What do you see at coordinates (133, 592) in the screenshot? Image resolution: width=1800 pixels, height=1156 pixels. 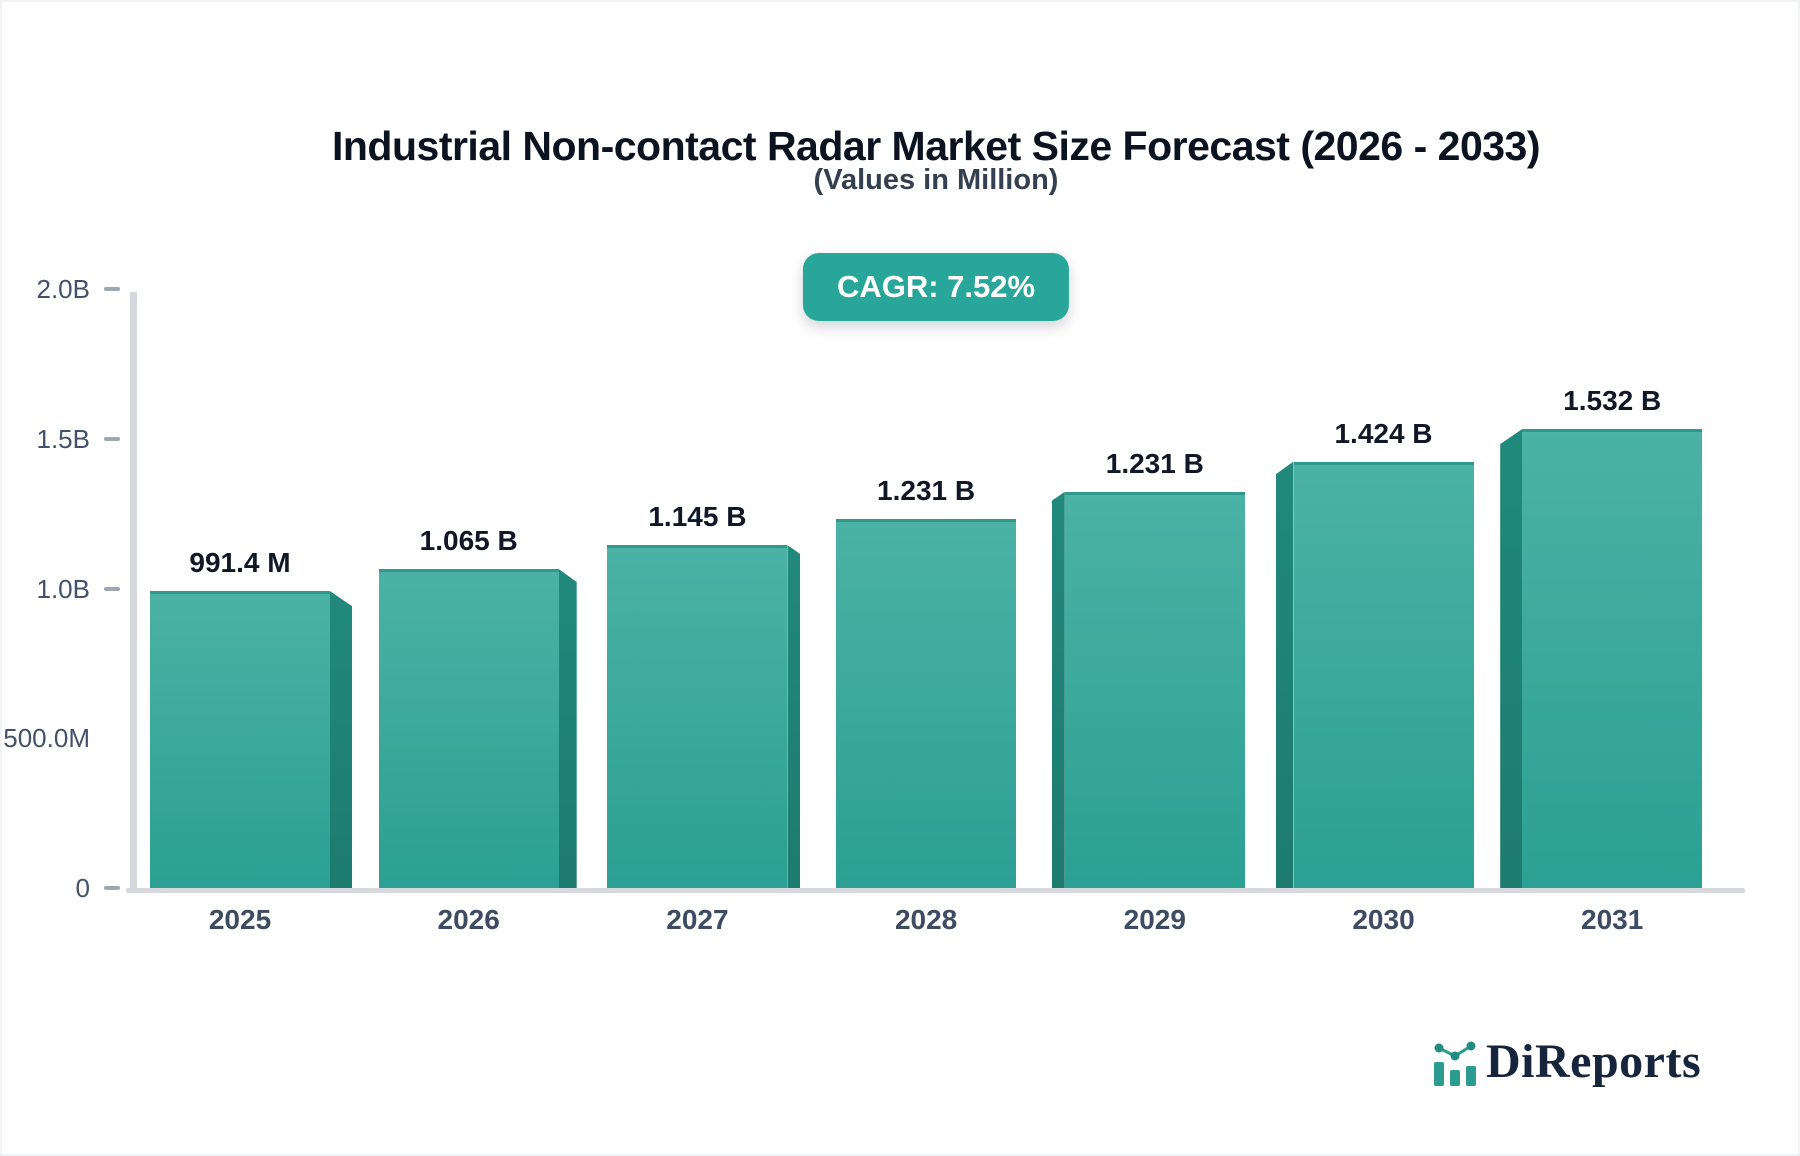 I see `y-axis-line` at bounding box center [133, 592].